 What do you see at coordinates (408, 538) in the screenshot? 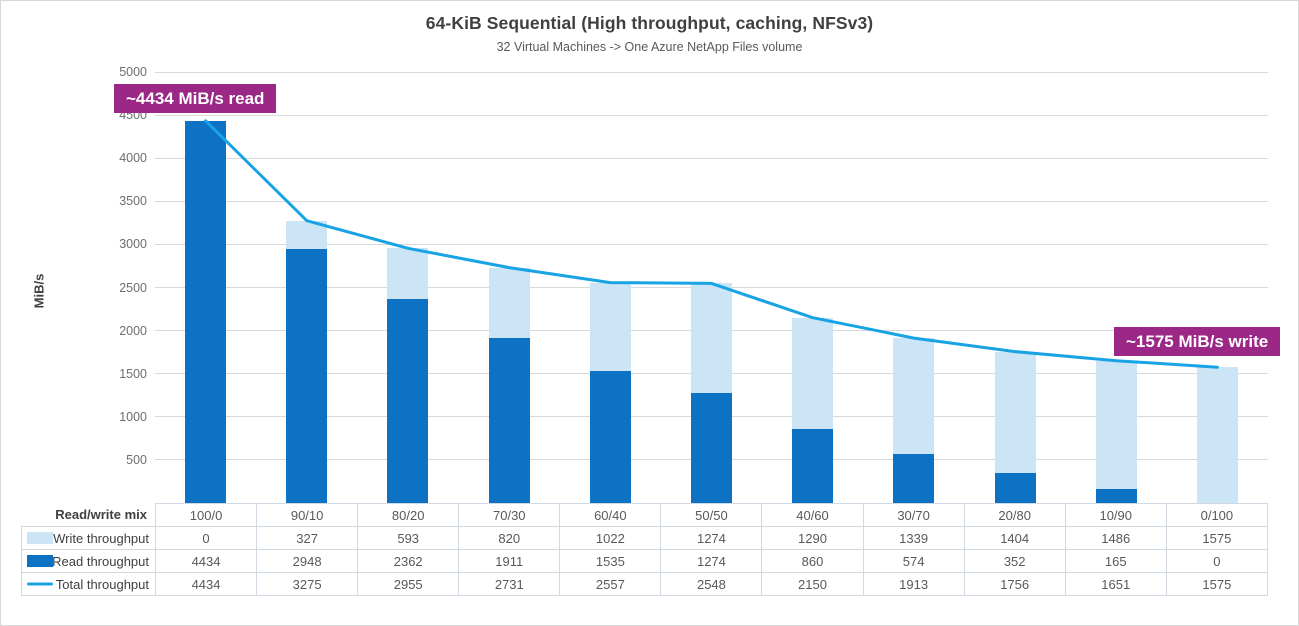
I see `value-cell: 593` at bounding box center [408, 538].